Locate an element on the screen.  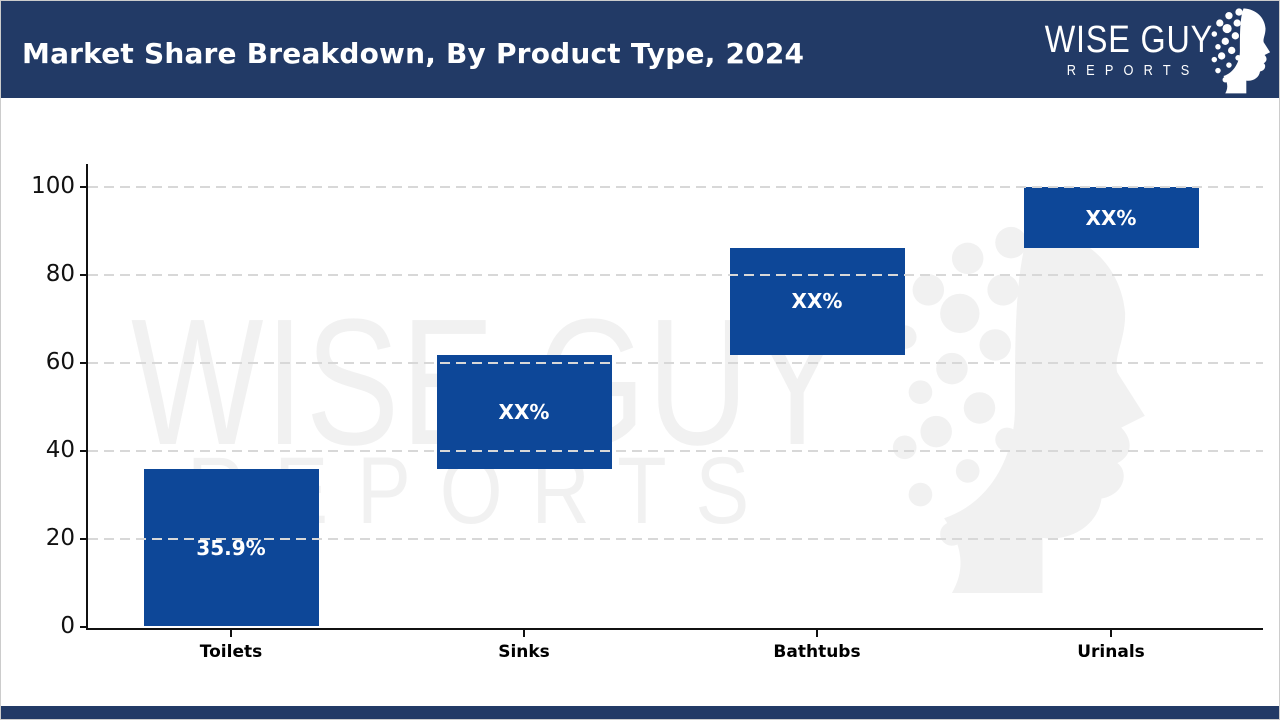
waterfall-bar-urinals: XX% is located at coordinates (1111, 218).